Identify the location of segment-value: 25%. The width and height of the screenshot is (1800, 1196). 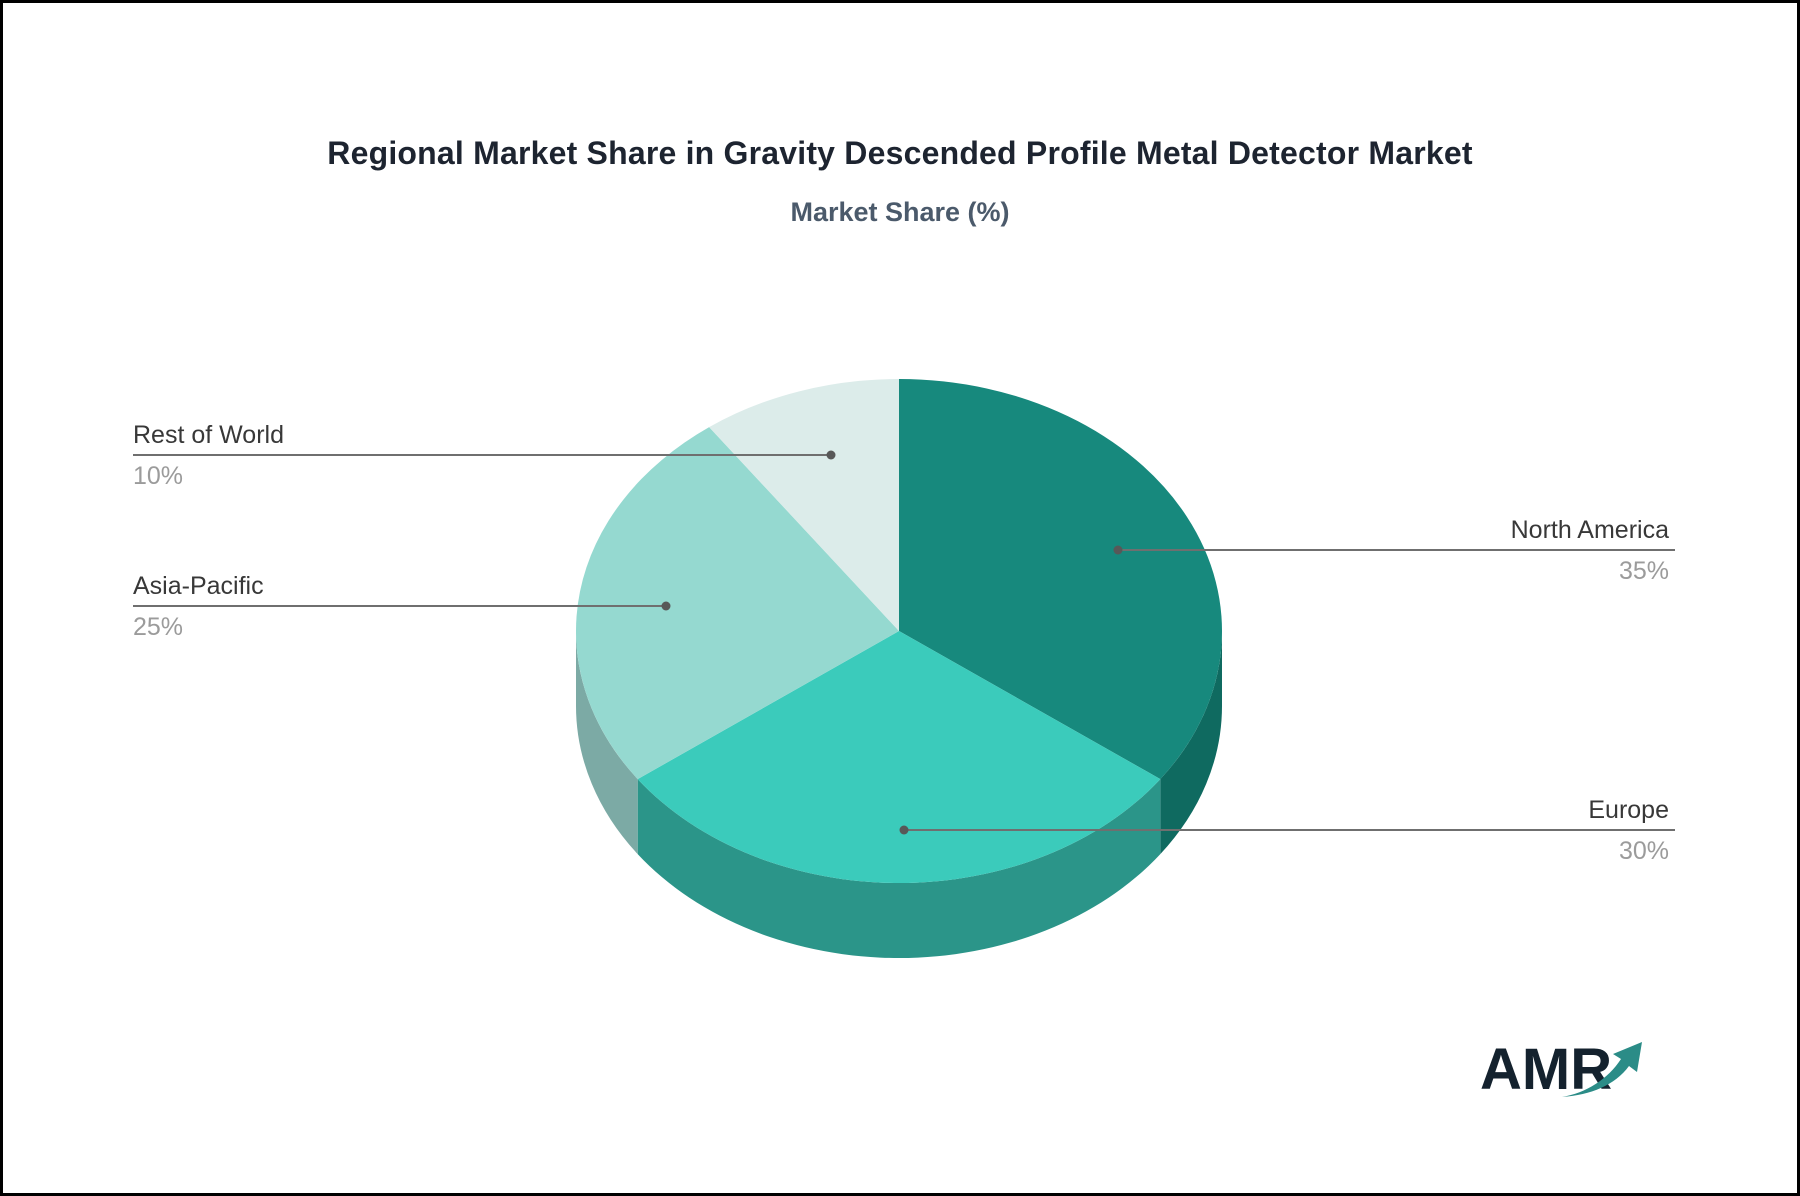
(158, 627).